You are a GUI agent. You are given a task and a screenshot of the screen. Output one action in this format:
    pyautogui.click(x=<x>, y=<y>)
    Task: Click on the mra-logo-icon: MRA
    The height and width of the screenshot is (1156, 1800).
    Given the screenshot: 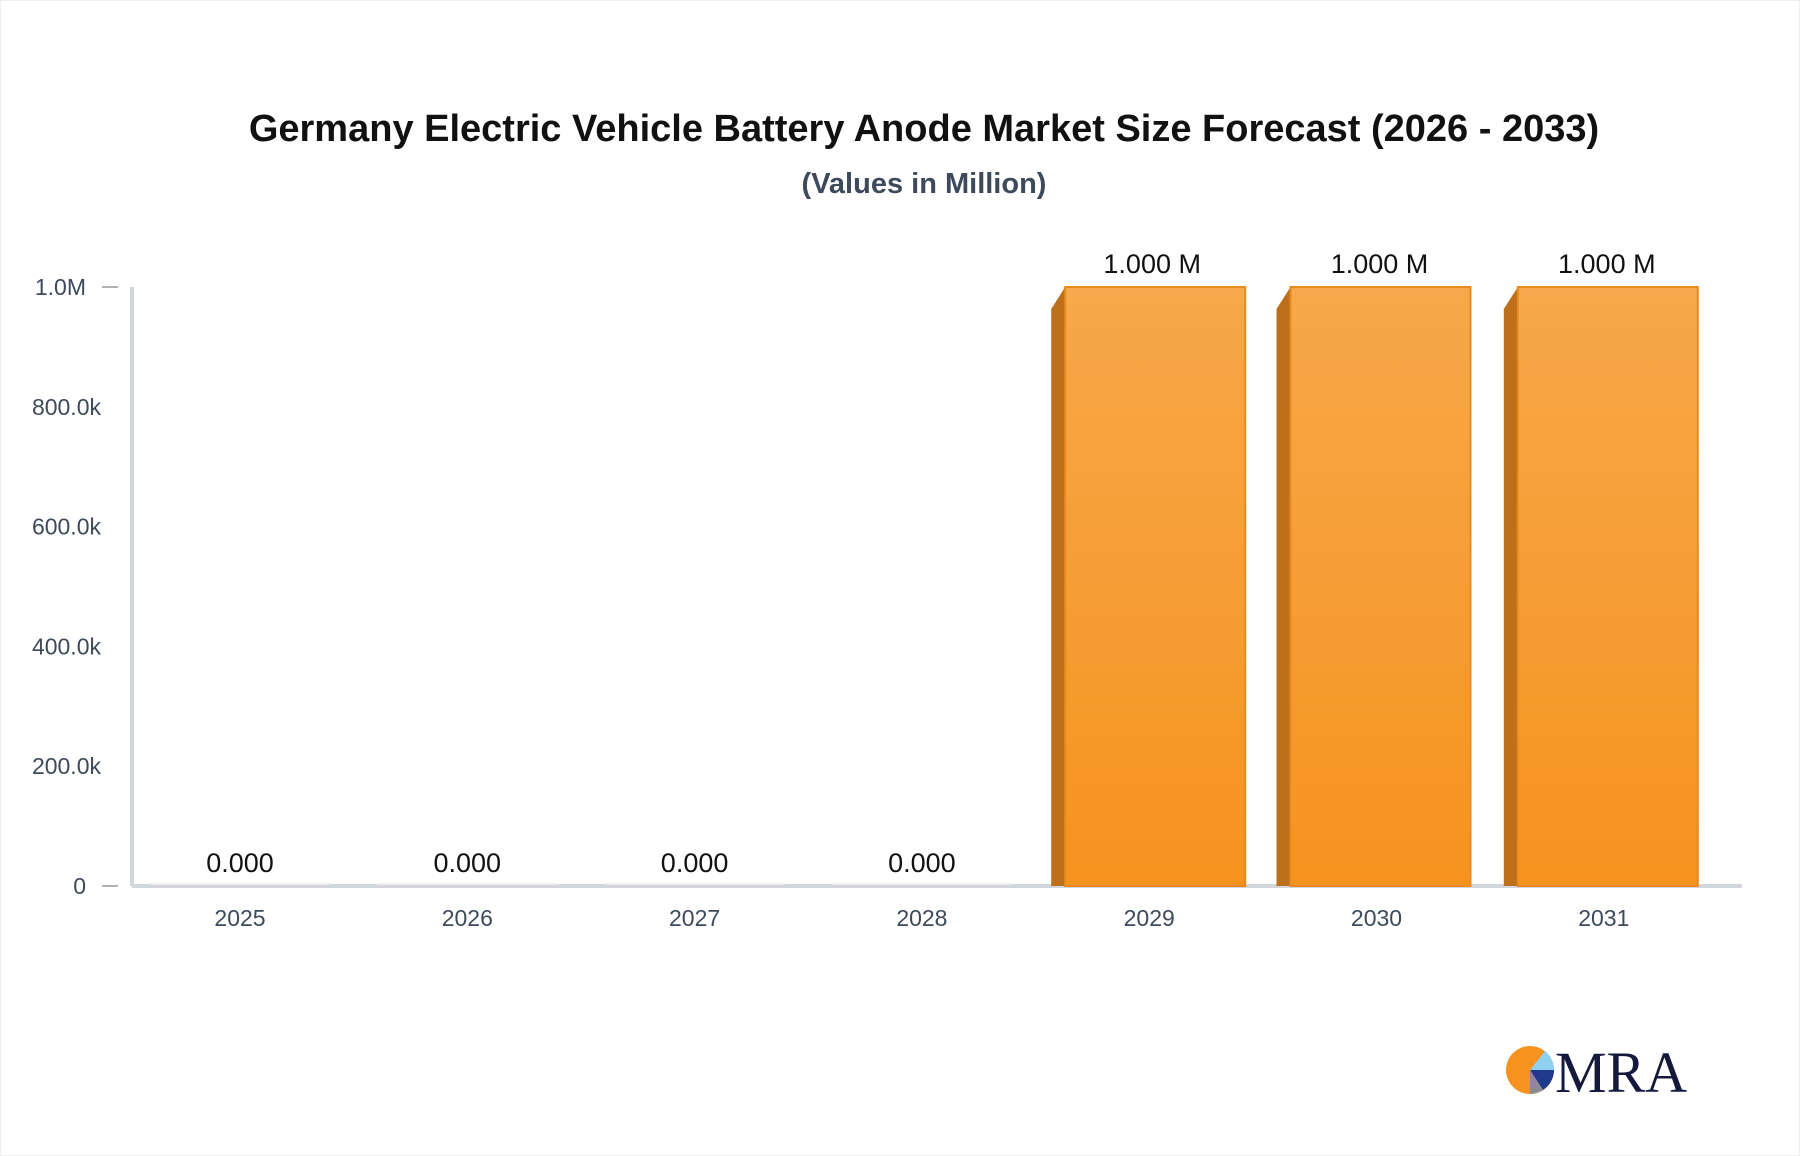 What is the action you would take?
    pyautogui.click(x=1596, y=1070)
    